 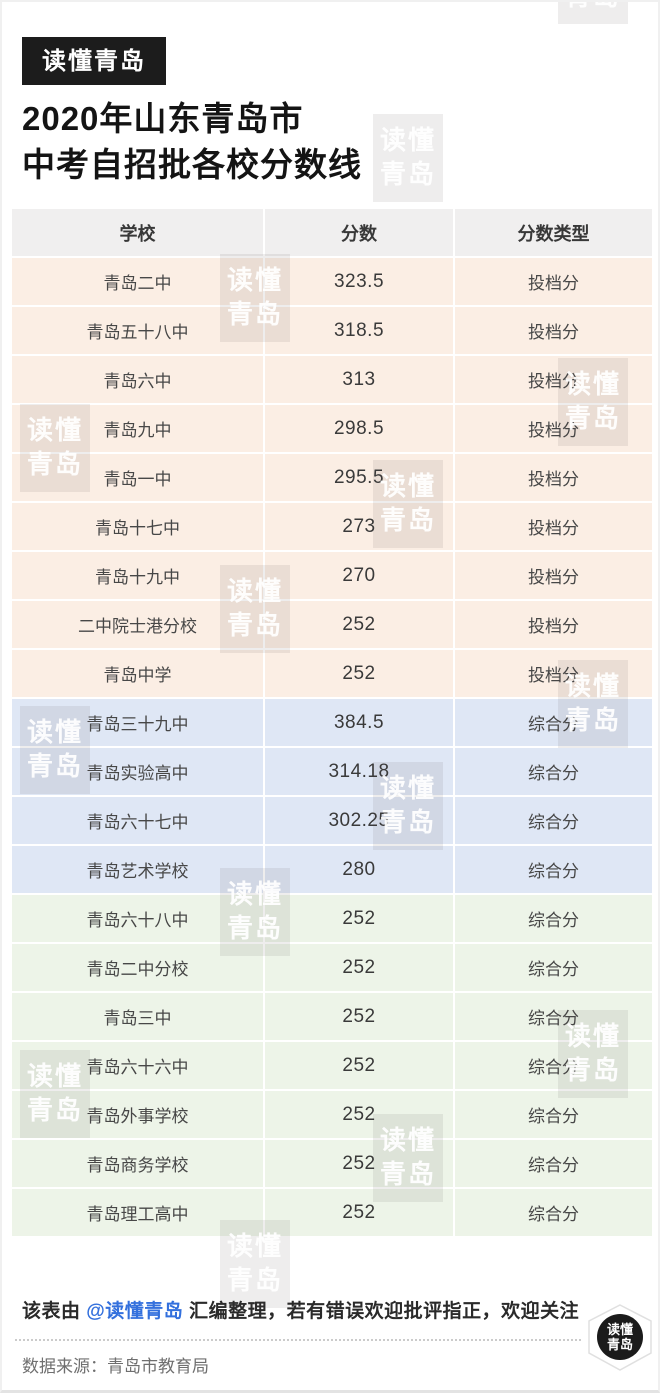 I want to click on cell-school: 青岛十七中, so click(x=138, y=526).